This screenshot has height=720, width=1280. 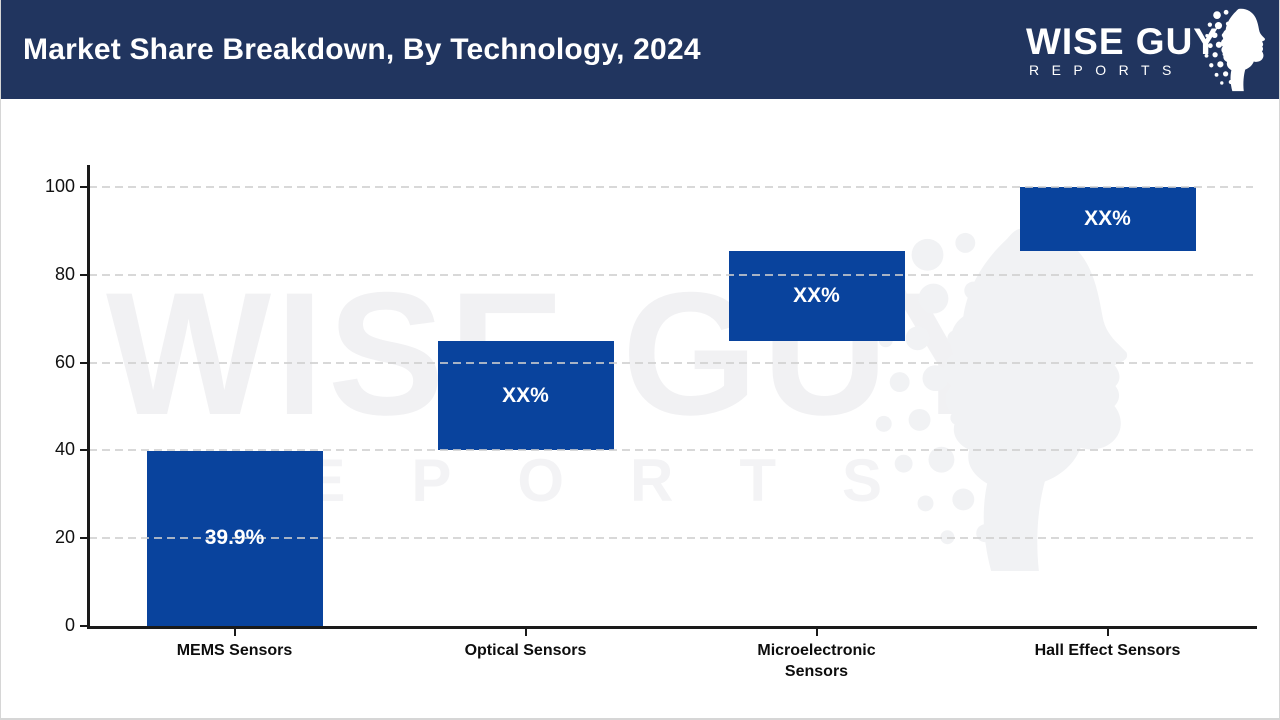 What do you see at coordinates (234, 538) in the screenshot?
I see `bar-value-label: 39.9%` at bounding box center [234, 538].